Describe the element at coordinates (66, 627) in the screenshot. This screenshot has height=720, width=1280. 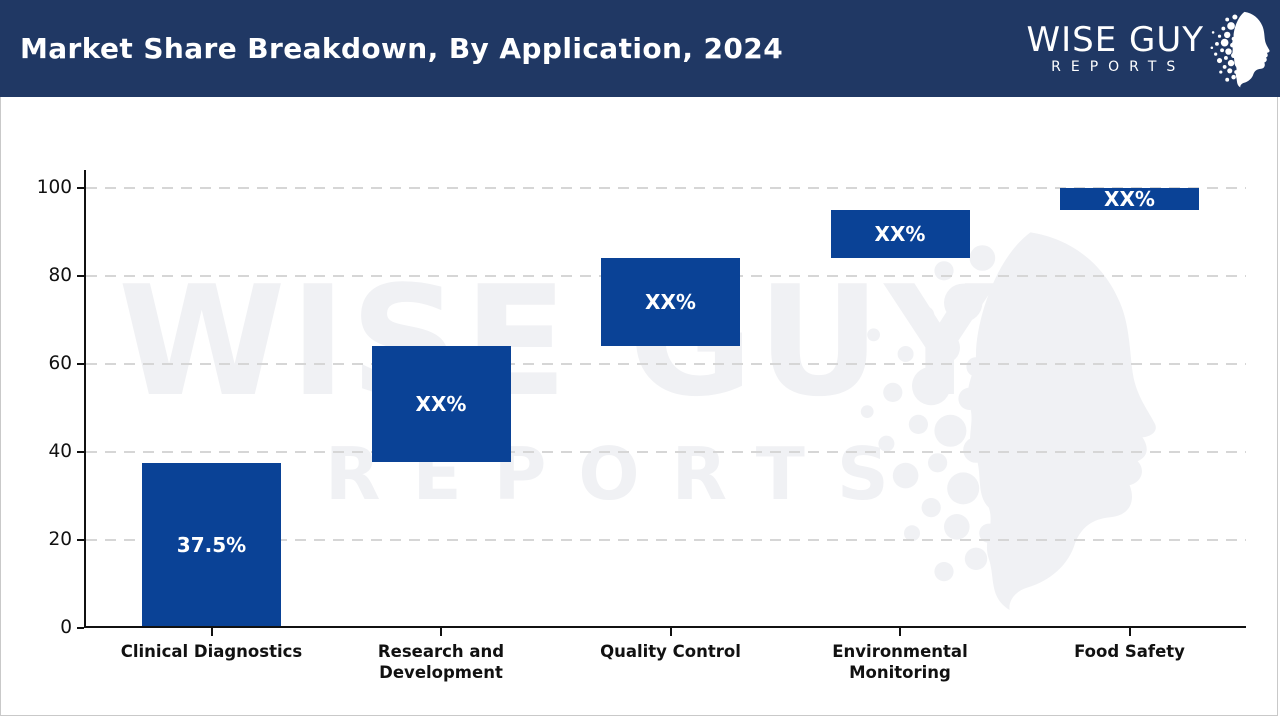
I see `y-axis-tick-label: 0` at that location.